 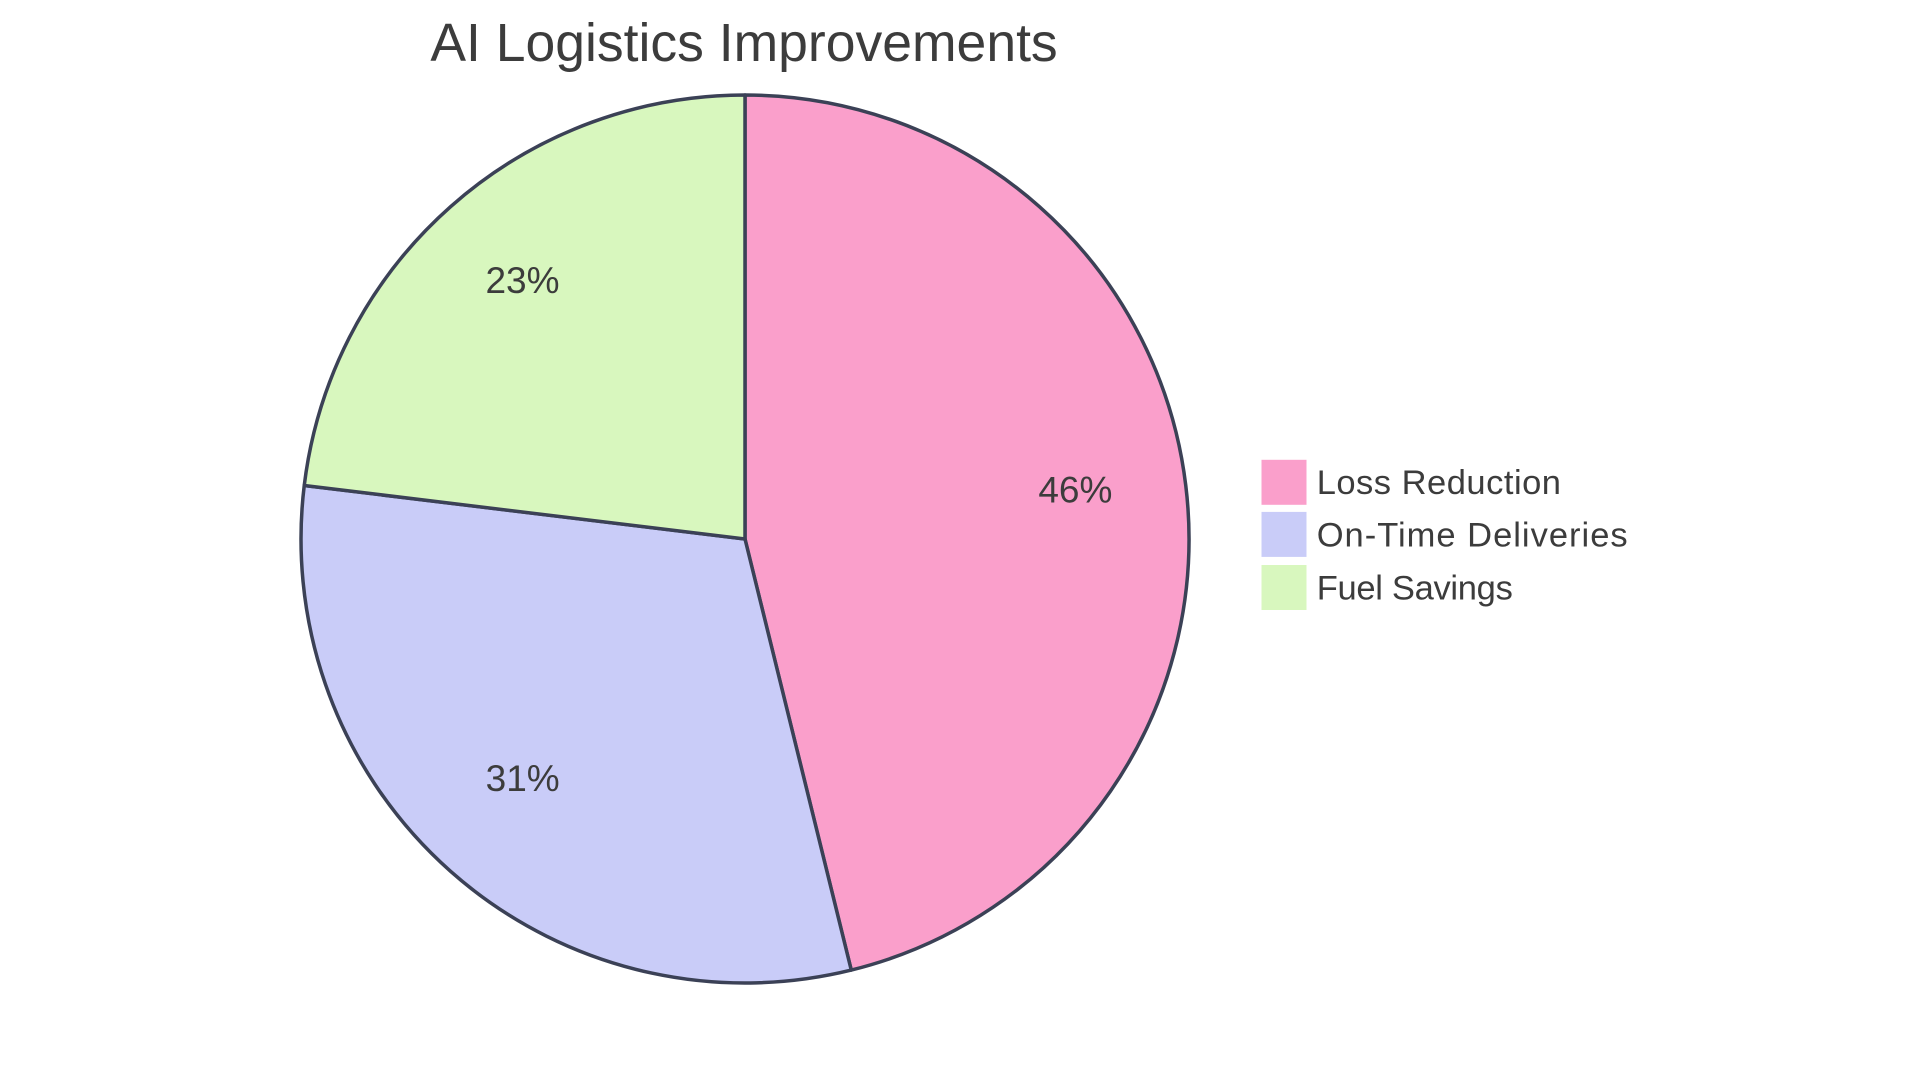 I want to click on svg-text: 31%, so click(x=523, y=778).